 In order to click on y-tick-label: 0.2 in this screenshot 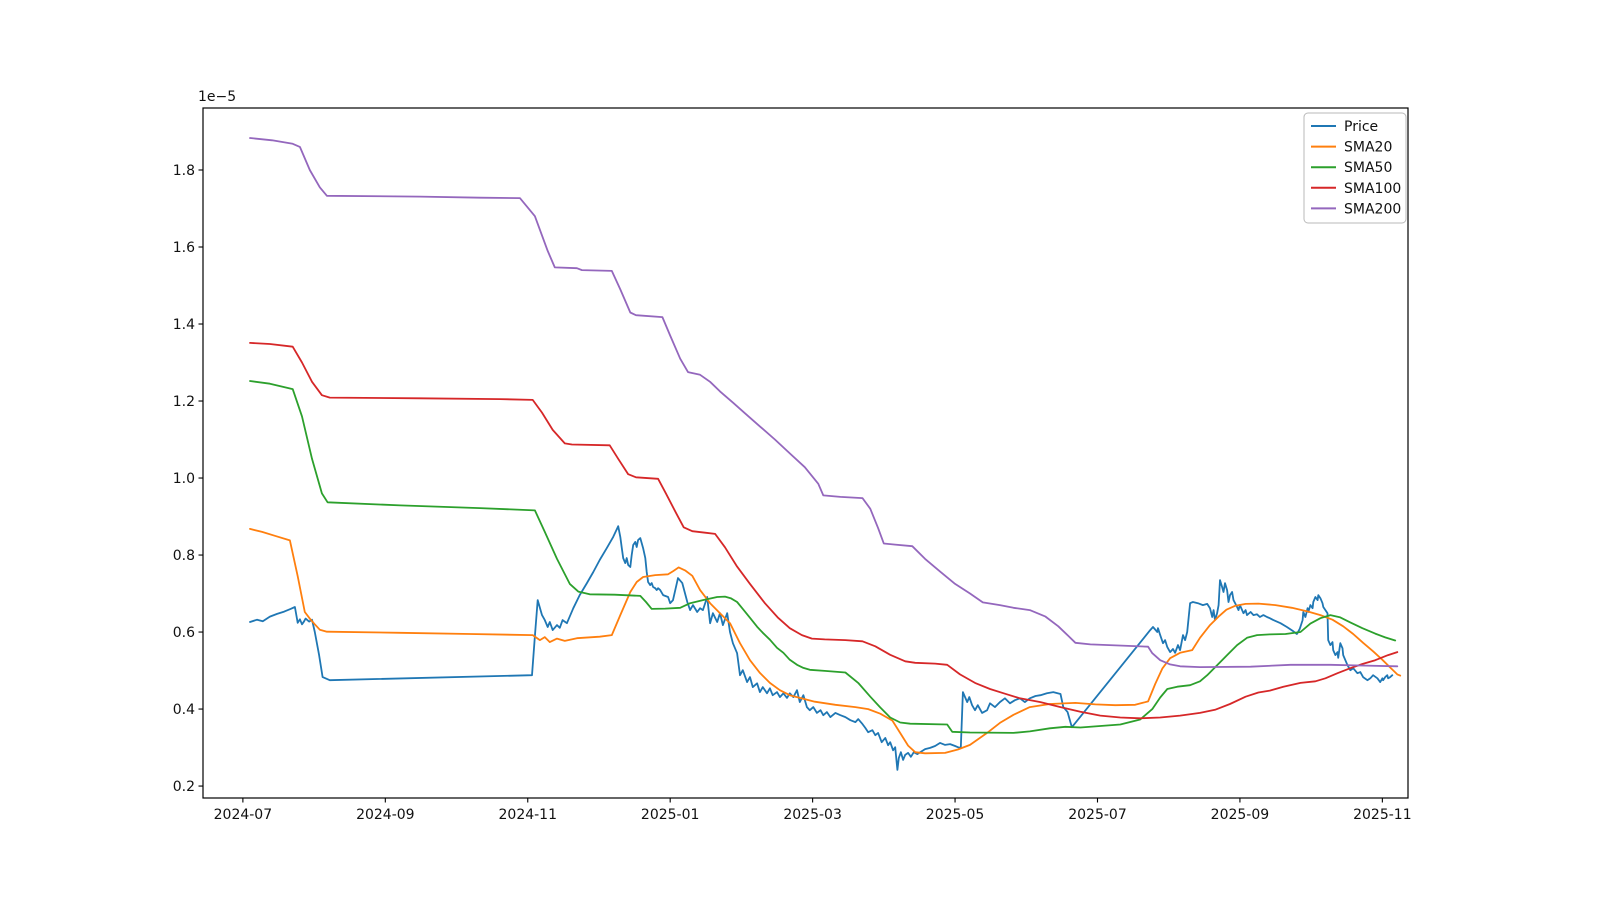, I will do `click(184, 787)`.